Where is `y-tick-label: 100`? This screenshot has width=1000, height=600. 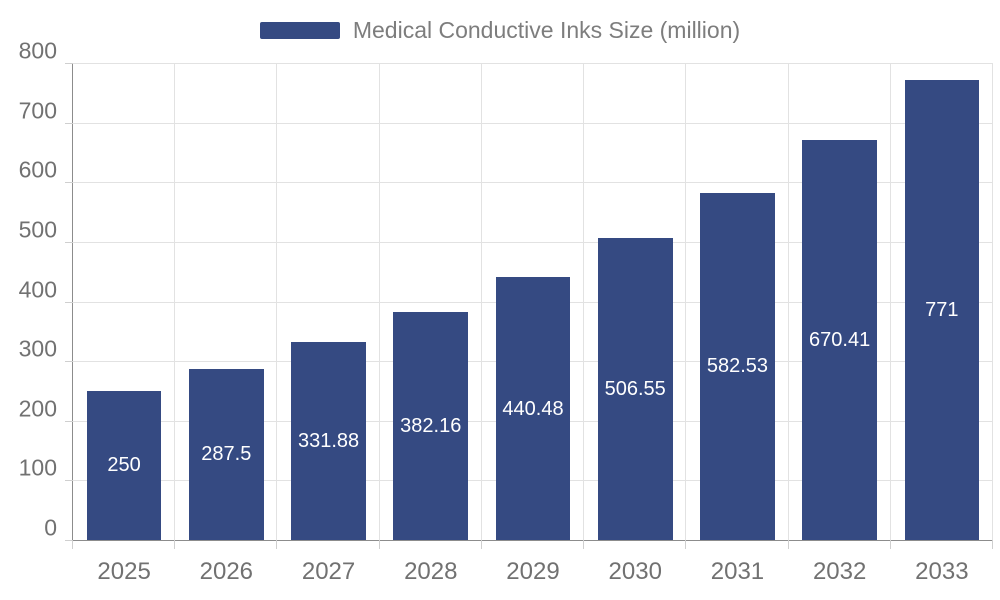 y-tick-label: 100 is located at coordinates (37, 467).